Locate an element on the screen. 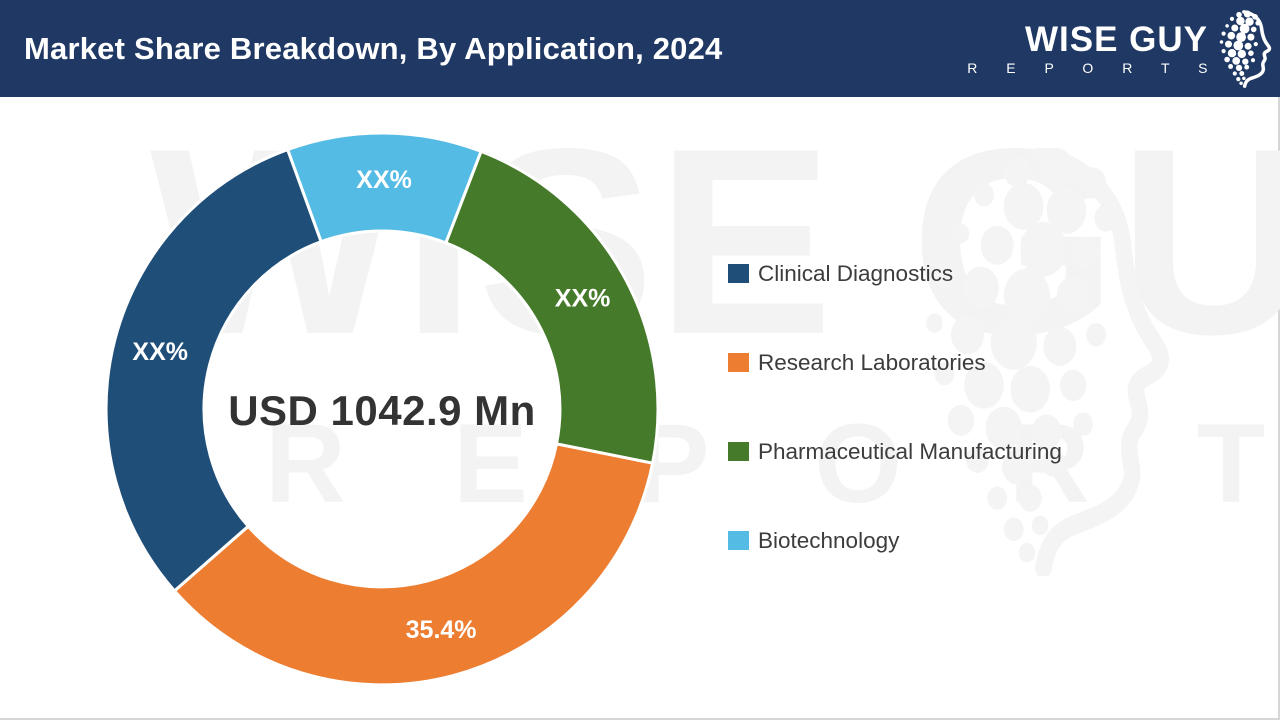  legend-label: Biotechnology is located at coordinates (829, 540).